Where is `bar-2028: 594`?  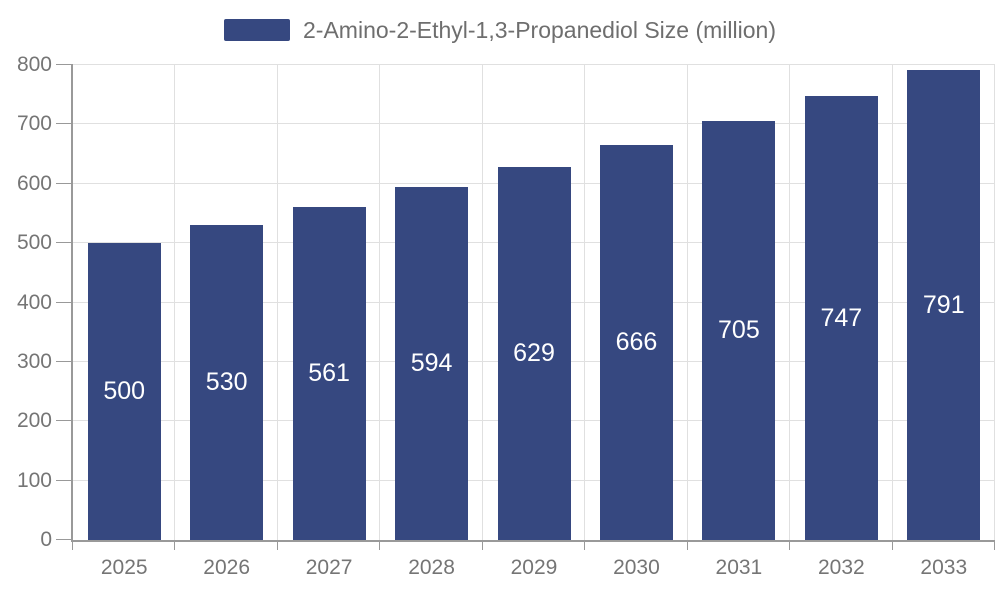
bar-2028: 594 is located at coordinates (432, 363).